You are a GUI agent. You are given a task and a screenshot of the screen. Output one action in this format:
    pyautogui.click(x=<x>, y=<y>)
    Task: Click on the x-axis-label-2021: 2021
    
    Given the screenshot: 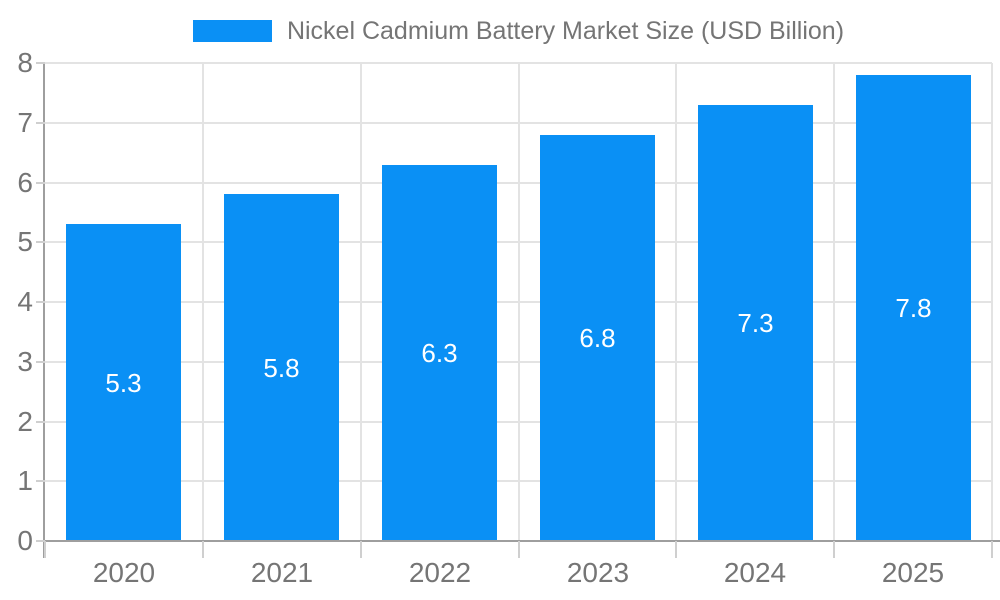 What is the action you would take?
    pyautogui.click(x=282, y=572)
    